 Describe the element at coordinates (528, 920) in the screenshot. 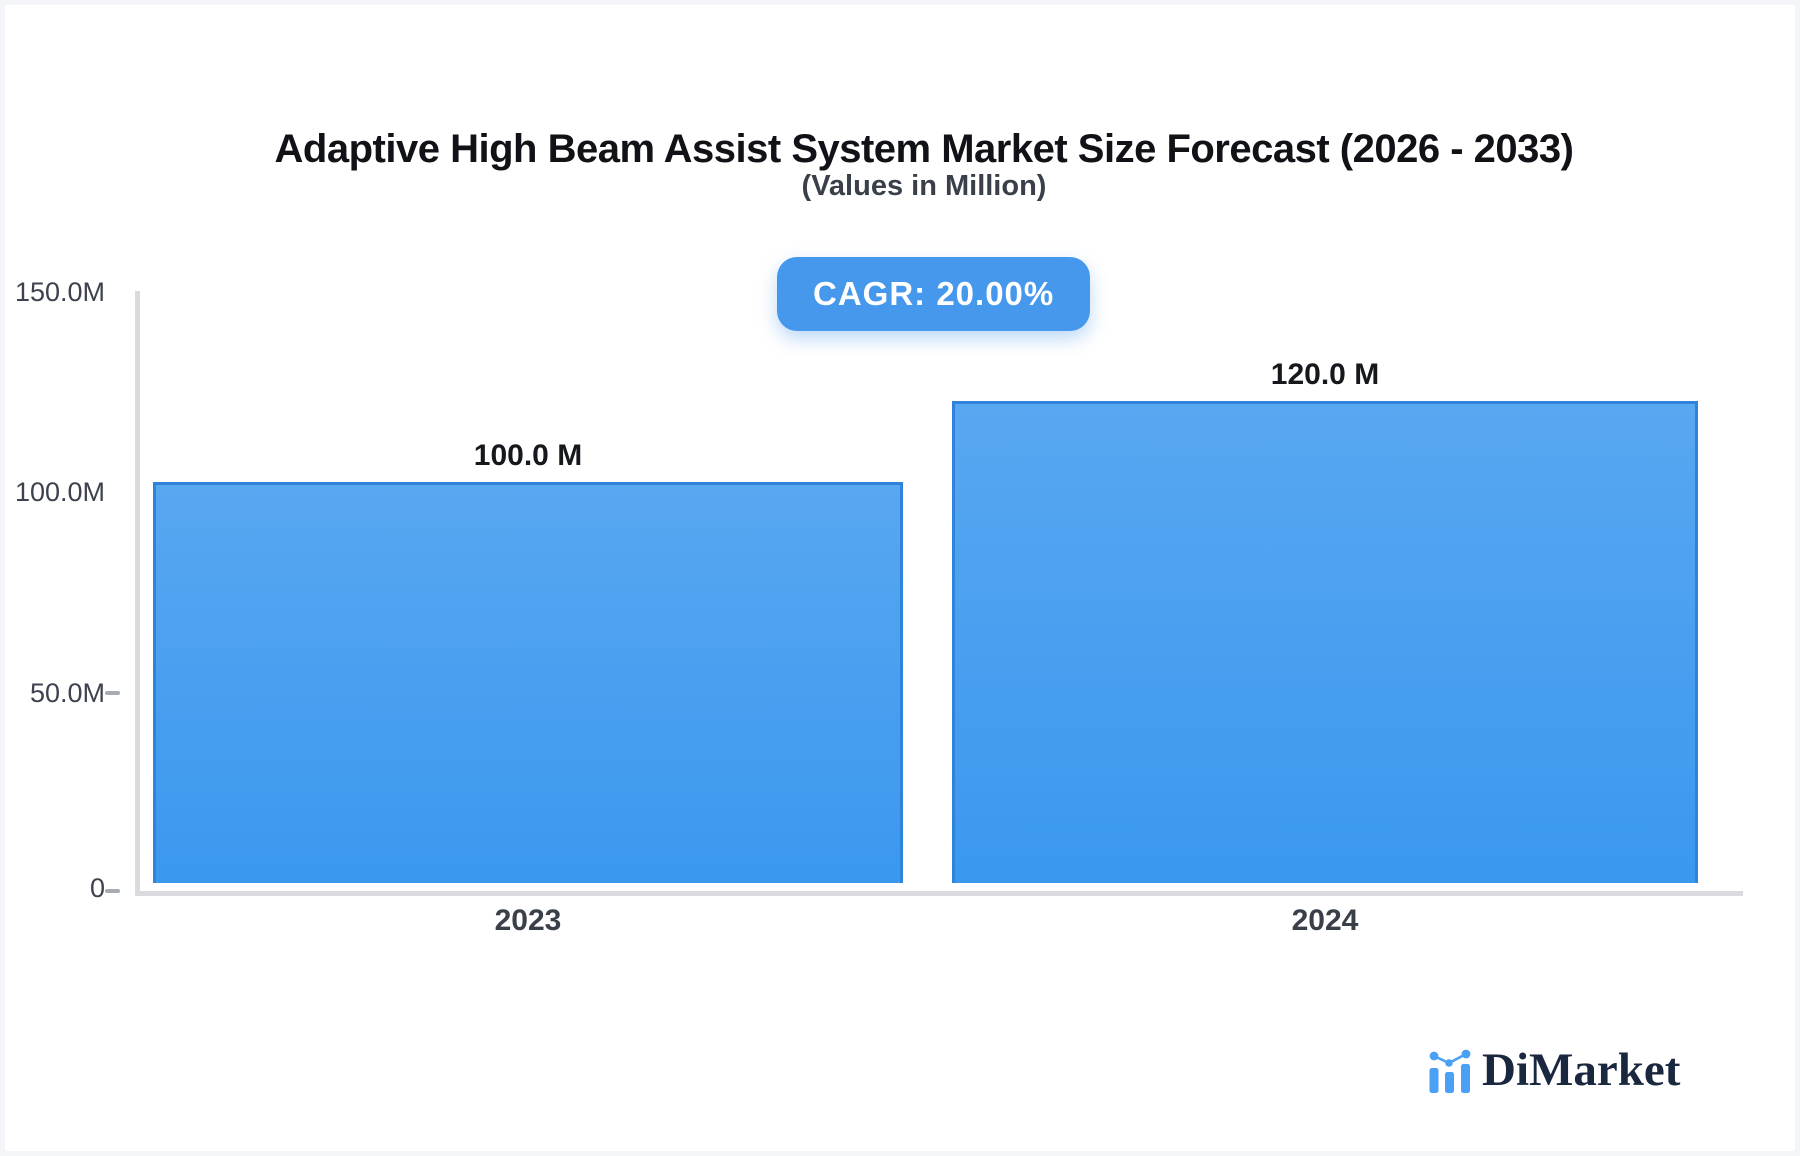

I see `x-axis-label-2023: 2023` at that location.